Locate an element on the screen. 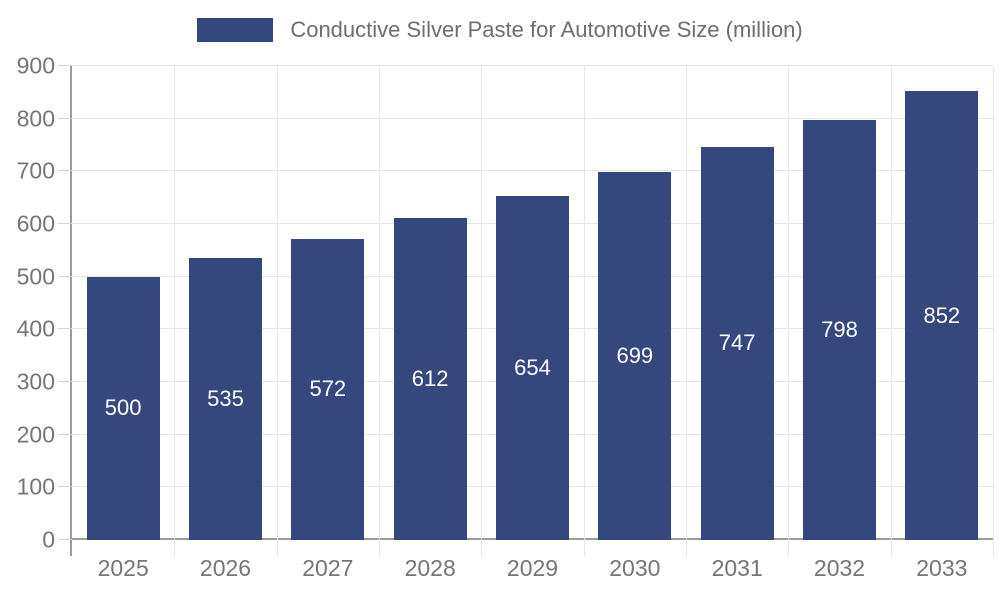 The height and width of the screenshot is (600, 1000). bar: 699 is located at coordinates (635, 355).